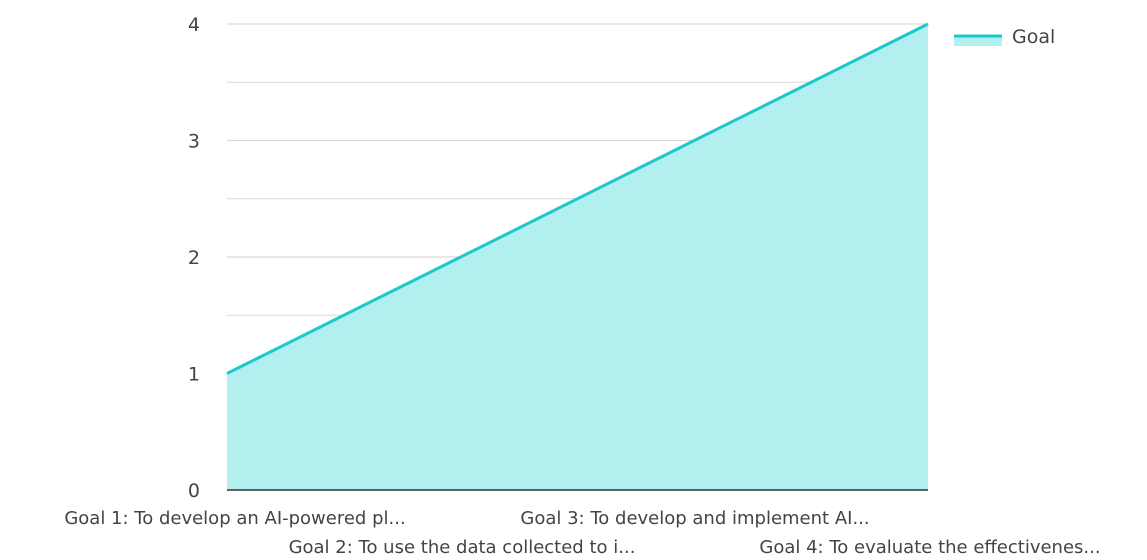  What do you see at coordinates (194, 491) in the screenshot?
I see `y-tick-label: 0` at bounding box center [194, 491].